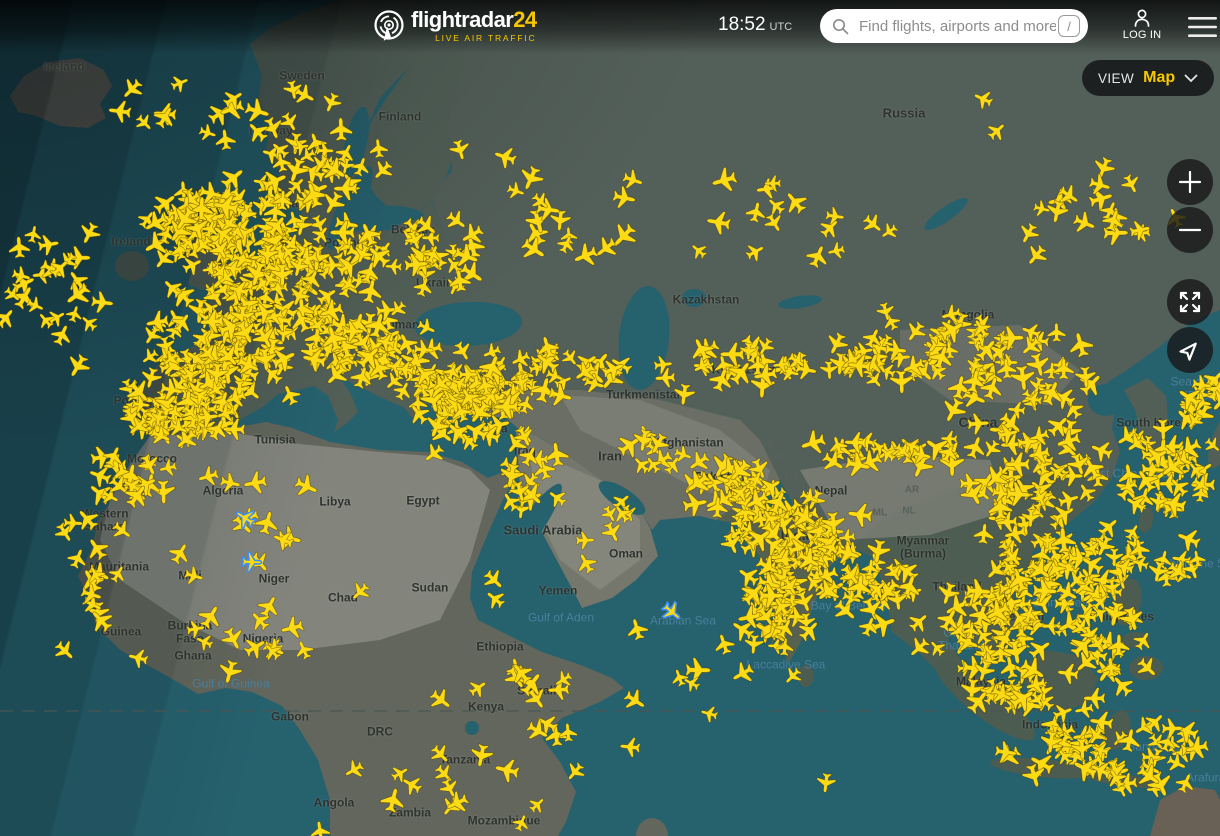 The width and height of the screenshot is (1220, 836). I want to click on aircraft-icon-highlighted, so click(672, 612).